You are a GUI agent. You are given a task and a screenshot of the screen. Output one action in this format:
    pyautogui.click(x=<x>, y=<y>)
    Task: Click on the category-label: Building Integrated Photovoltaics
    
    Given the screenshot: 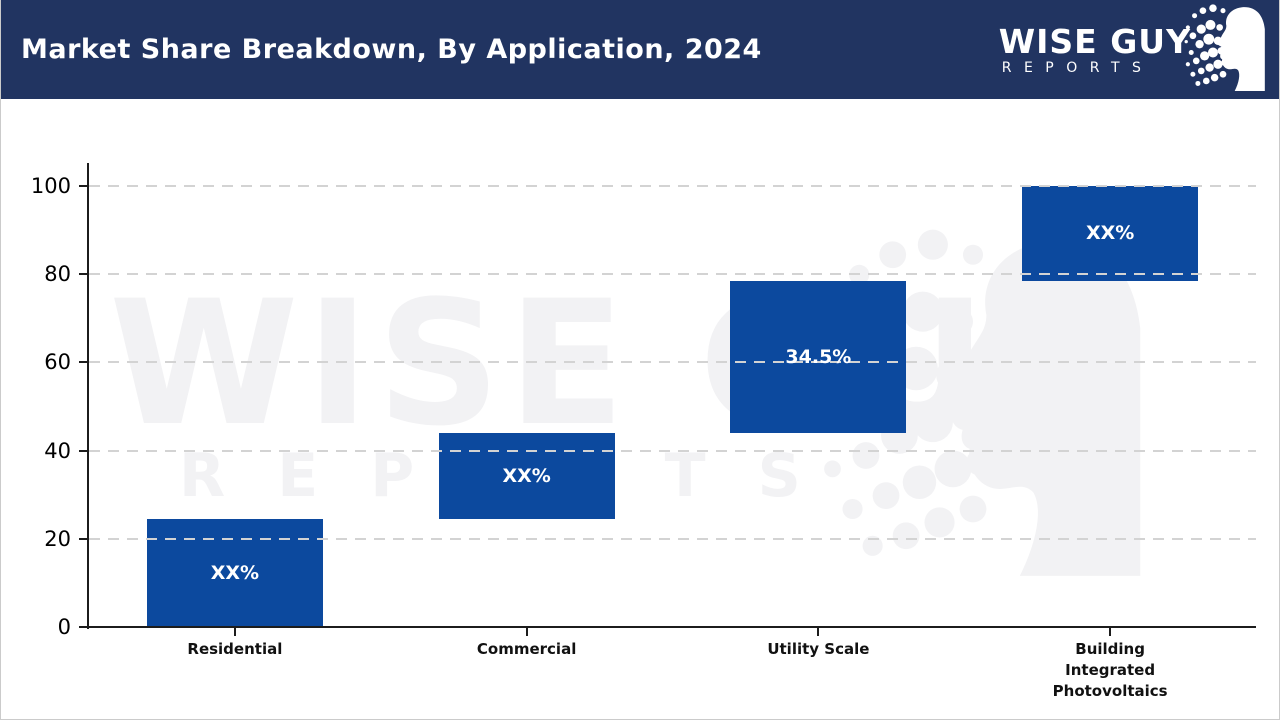 What is the action you would take?
    pyautogui.click(x=1110, y=670)
    